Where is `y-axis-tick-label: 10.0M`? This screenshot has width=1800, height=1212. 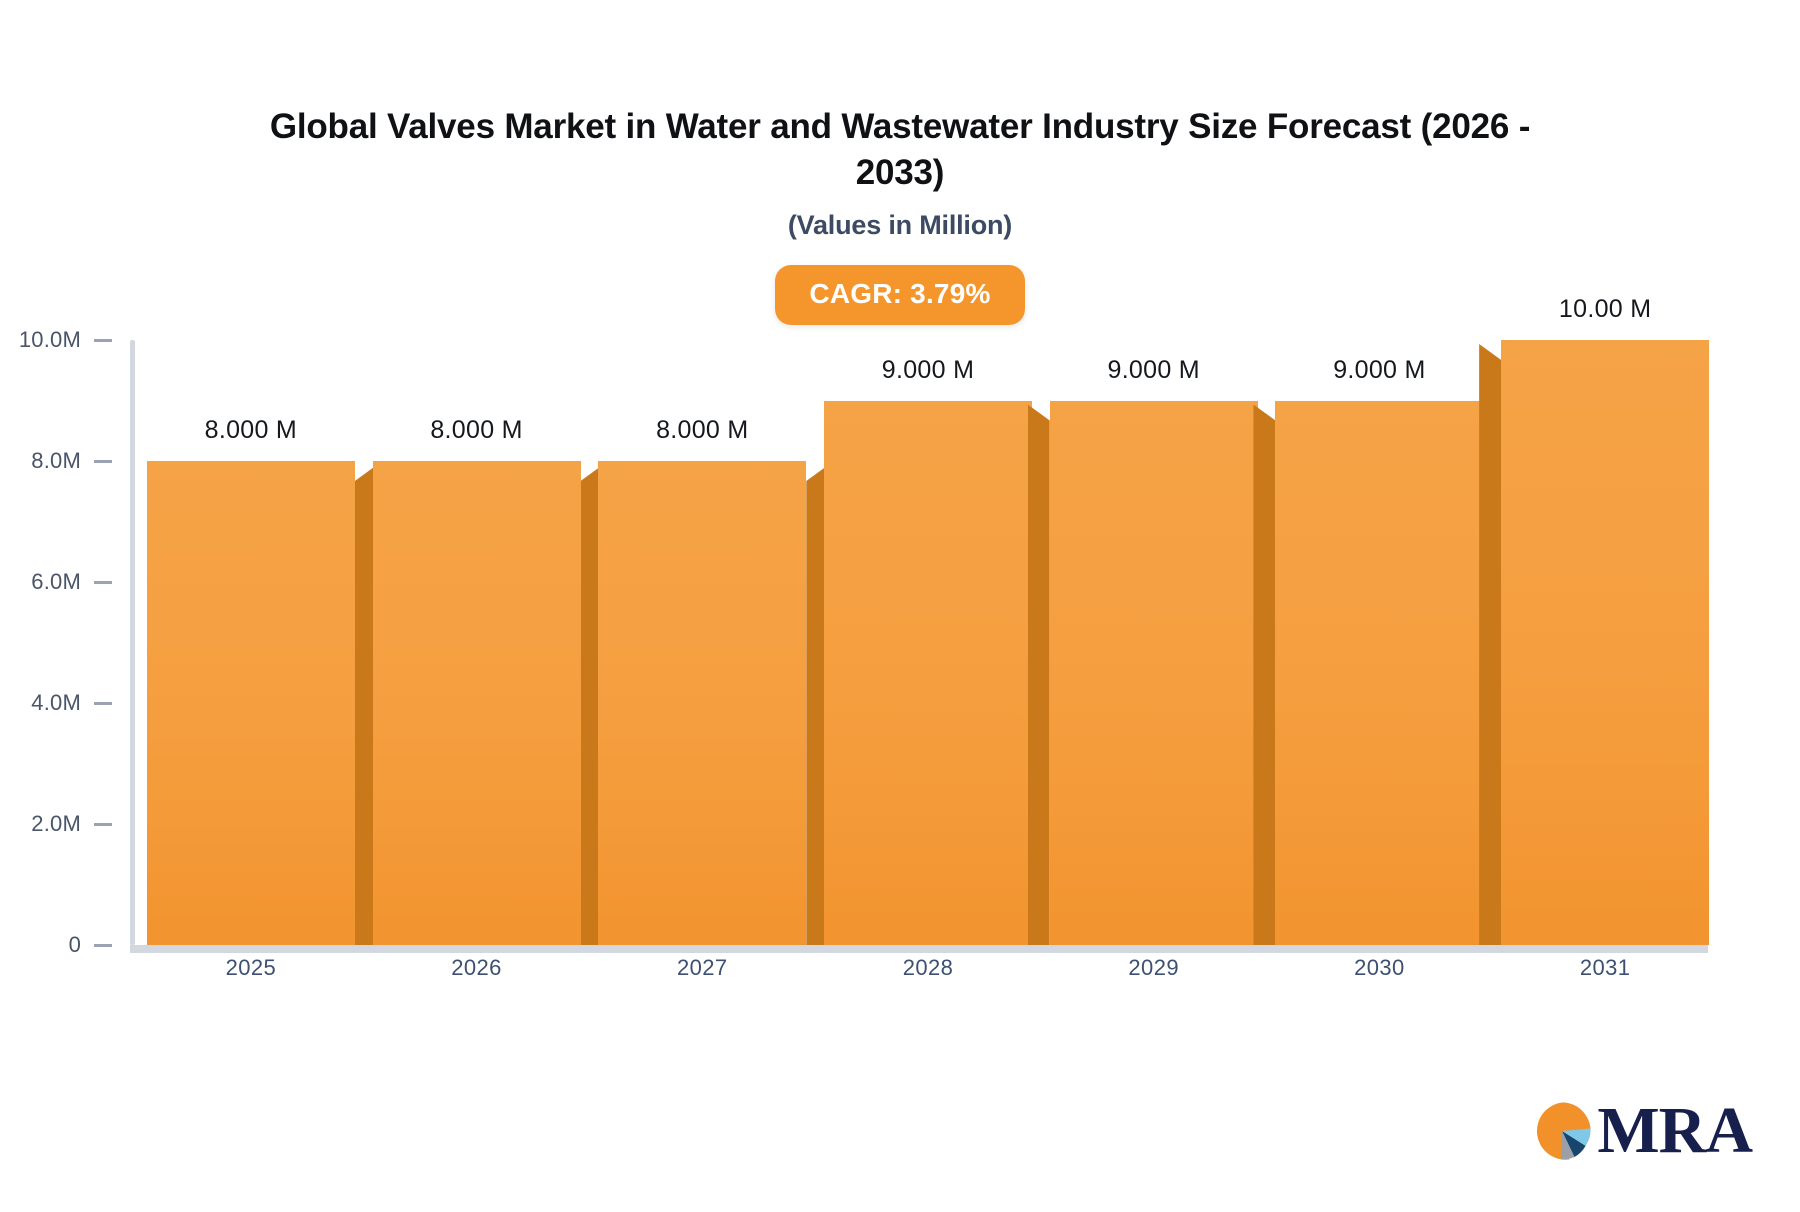
y-axis-tick-label: 10.0M is located at coordinates (49, 339).